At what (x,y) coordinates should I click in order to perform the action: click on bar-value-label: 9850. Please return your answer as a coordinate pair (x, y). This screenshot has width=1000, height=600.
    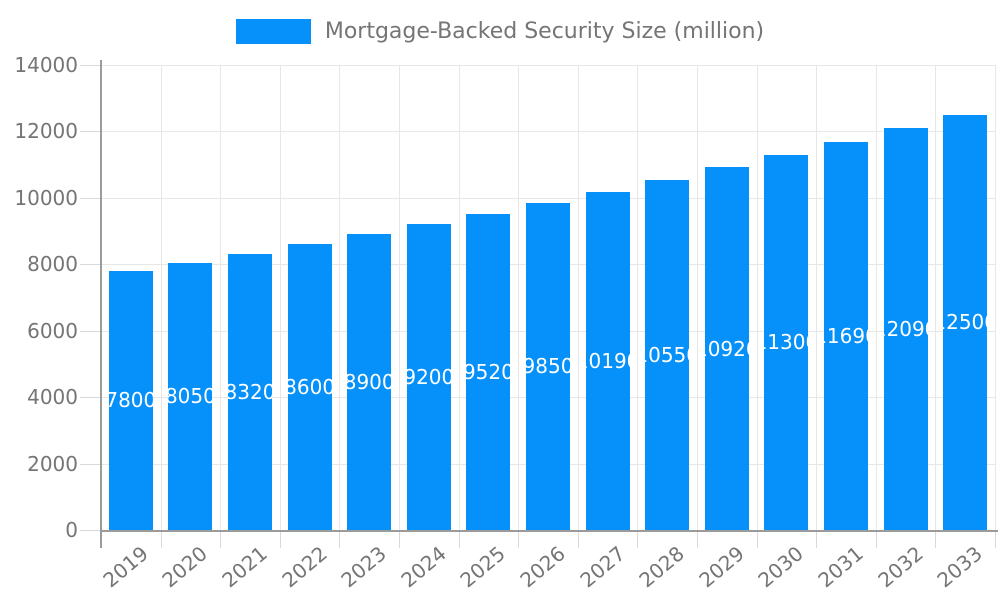
    Looking at the image, I should click on (548, 366).